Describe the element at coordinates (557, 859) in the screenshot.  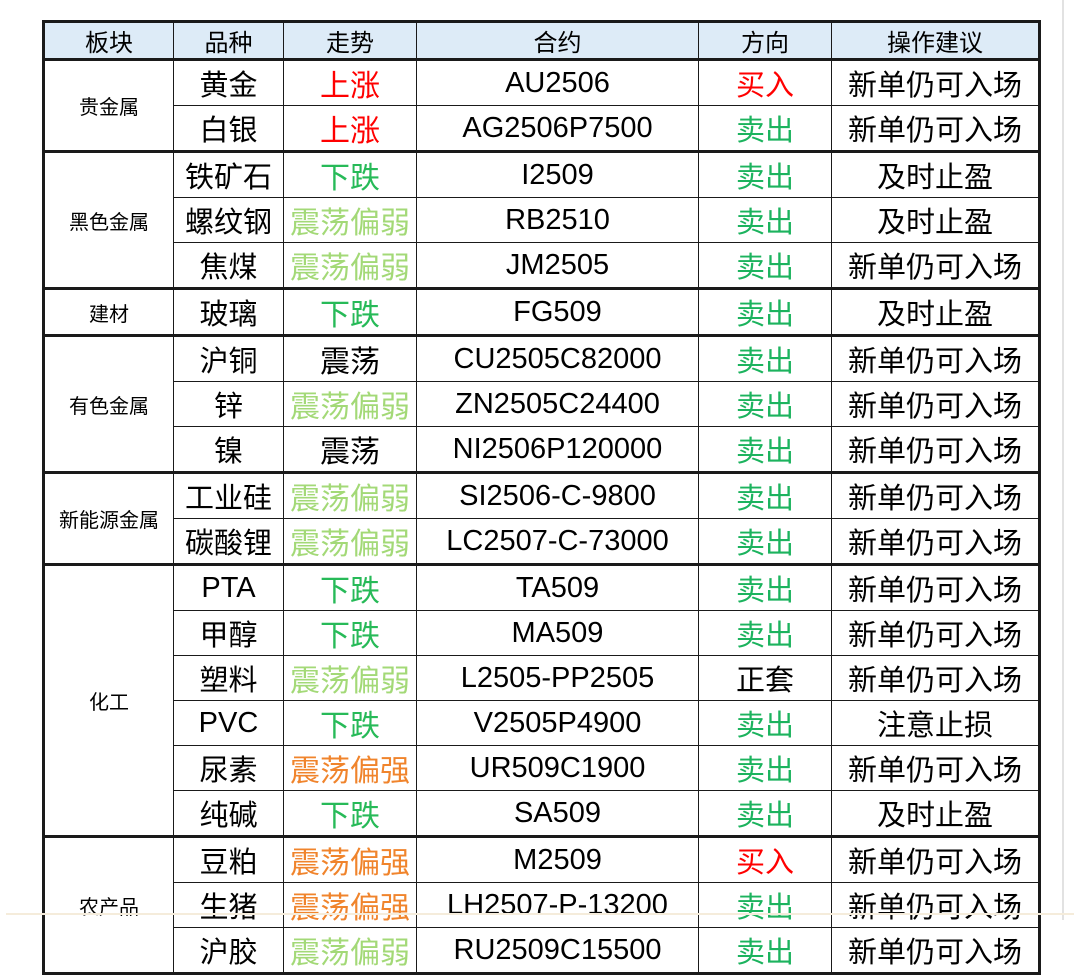
I see `contract-cell: M2509` at that location.